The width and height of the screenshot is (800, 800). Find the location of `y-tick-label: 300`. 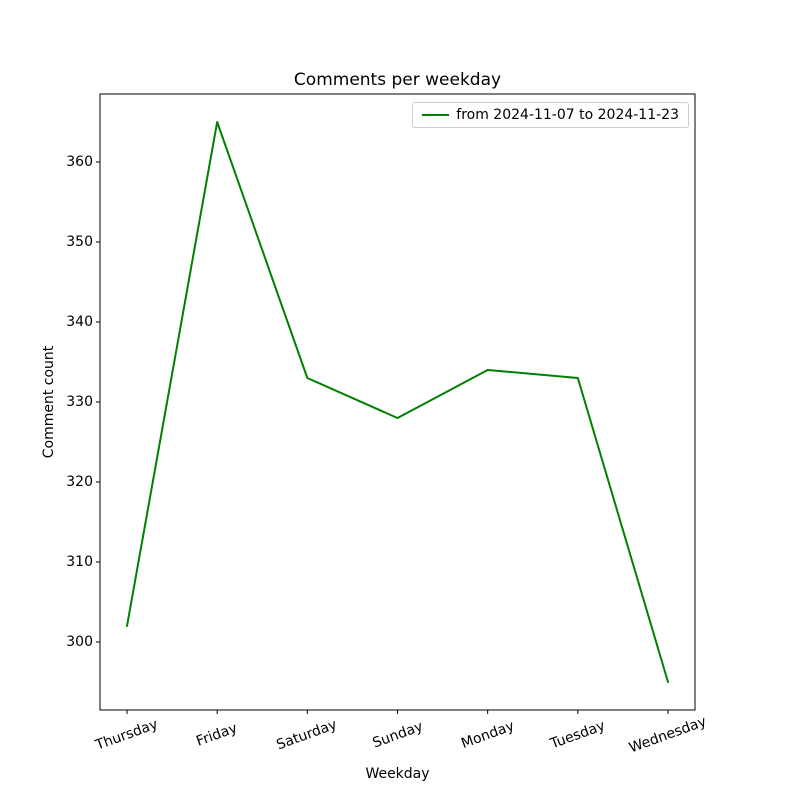

y-tick-label: 300 is located at coordinates (79, 641).